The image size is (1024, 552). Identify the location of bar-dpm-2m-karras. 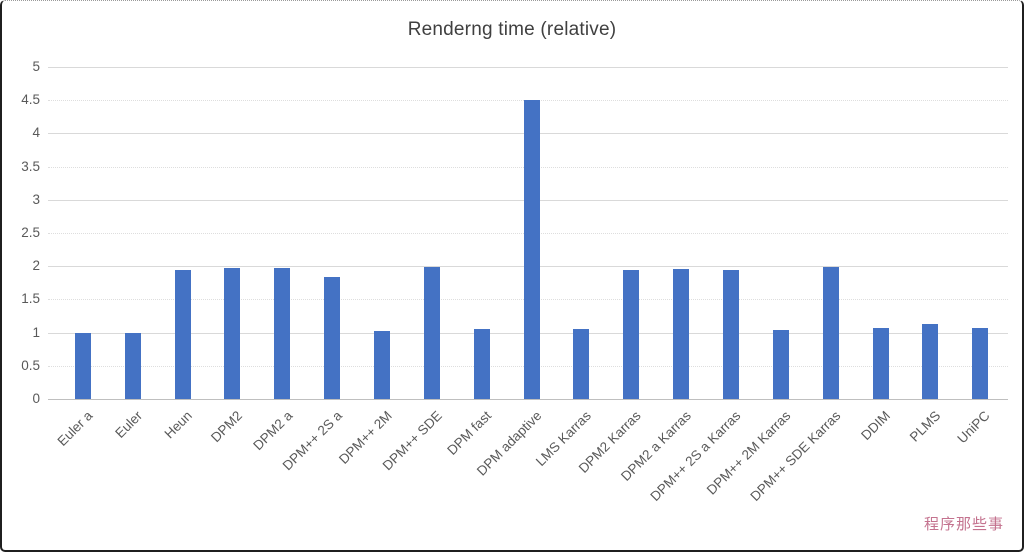
(780, 364).